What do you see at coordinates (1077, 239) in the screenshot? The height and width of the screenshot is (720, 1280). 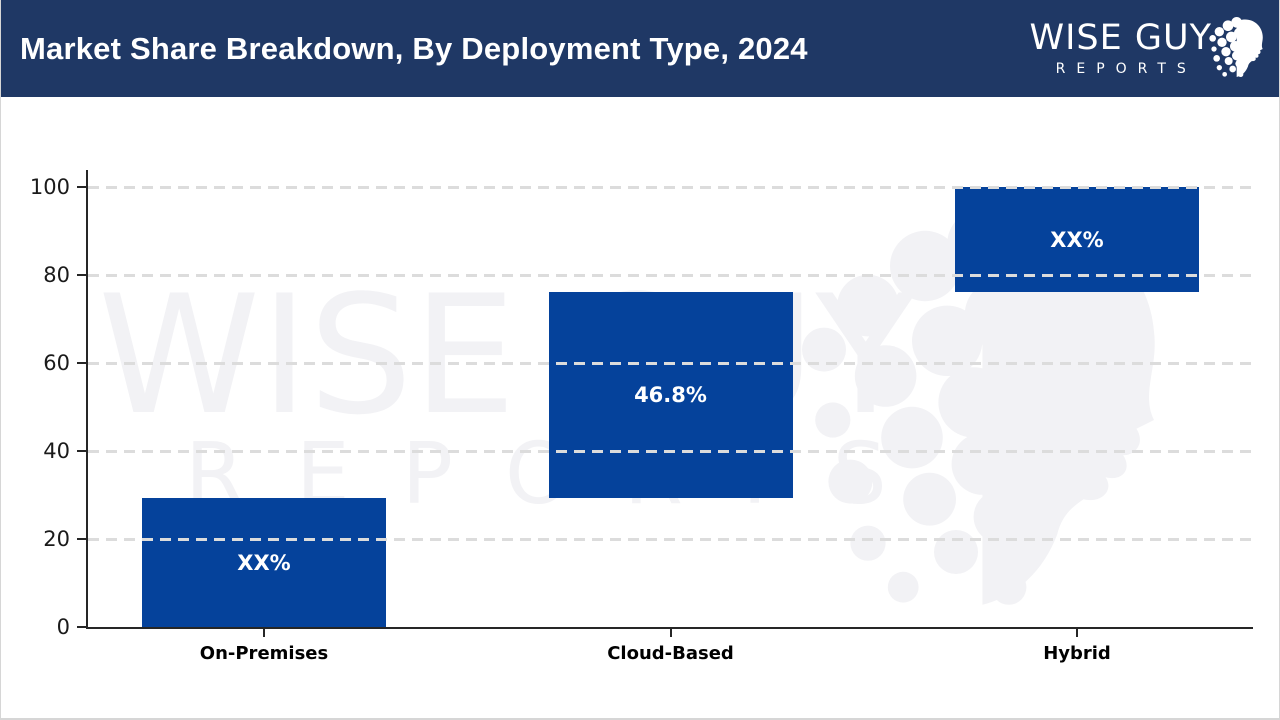 I see `bar-label-hybrid: XX%` at bounding box center [1077, 239].